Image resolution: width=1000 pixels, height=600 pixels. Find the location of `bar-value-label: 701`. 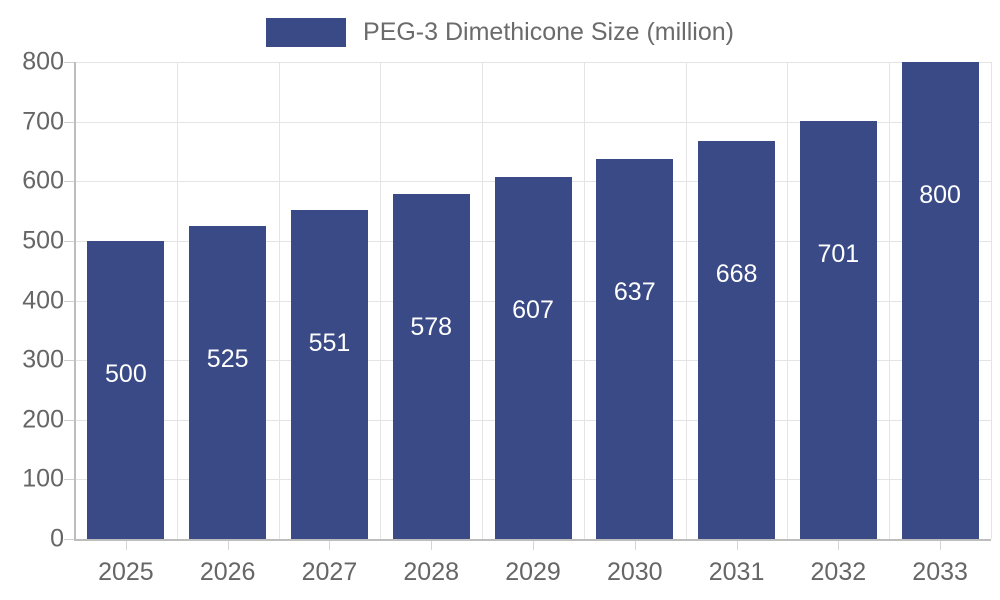

bar-value-label: 701 is located at coordinates (838, 254).